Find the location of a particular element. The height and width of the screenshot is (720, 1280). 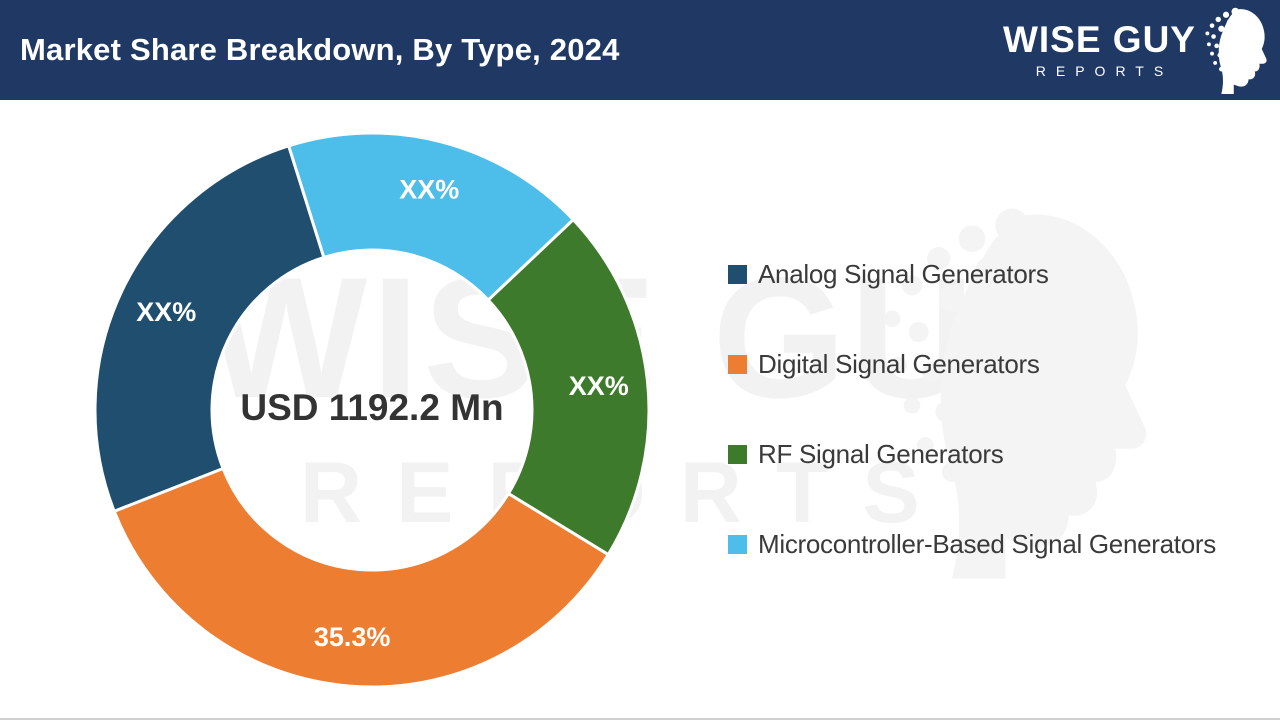

legend-swatch-rf is located at coordinates (737, 454).